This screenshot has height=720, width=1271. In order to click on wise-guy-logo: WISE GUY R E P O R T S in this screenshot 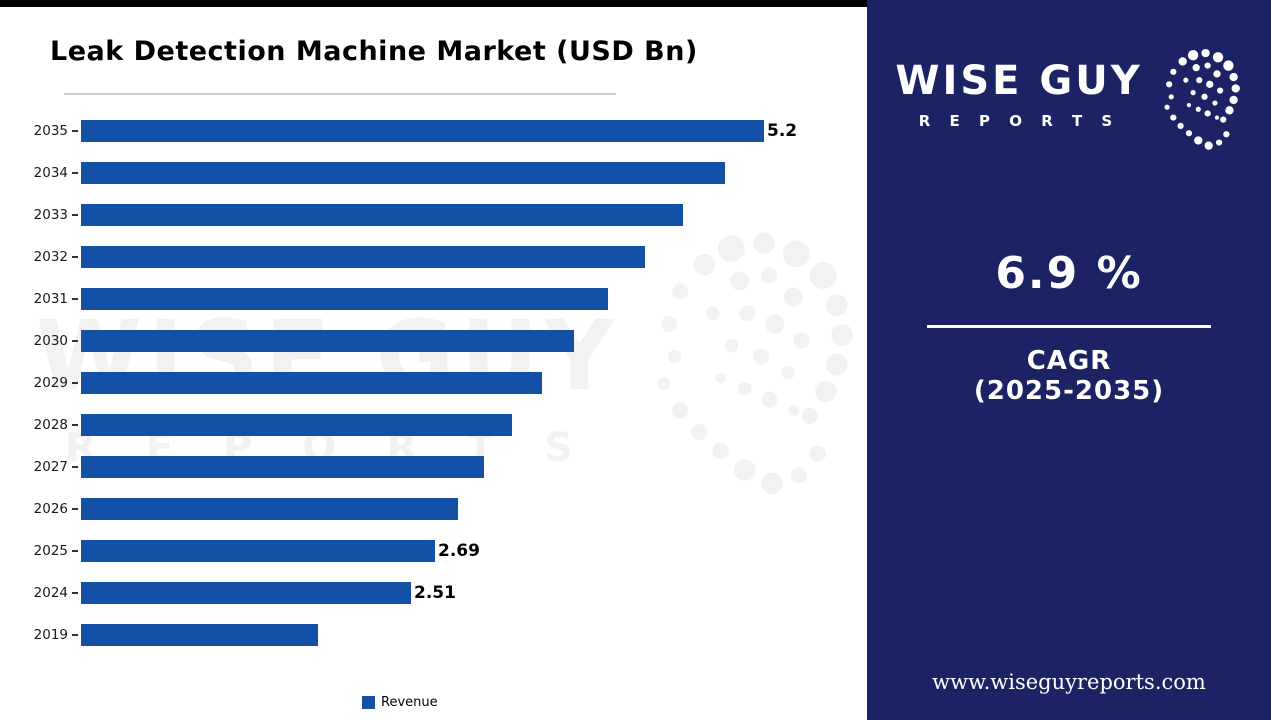, I will do `click(1069, 80)`.